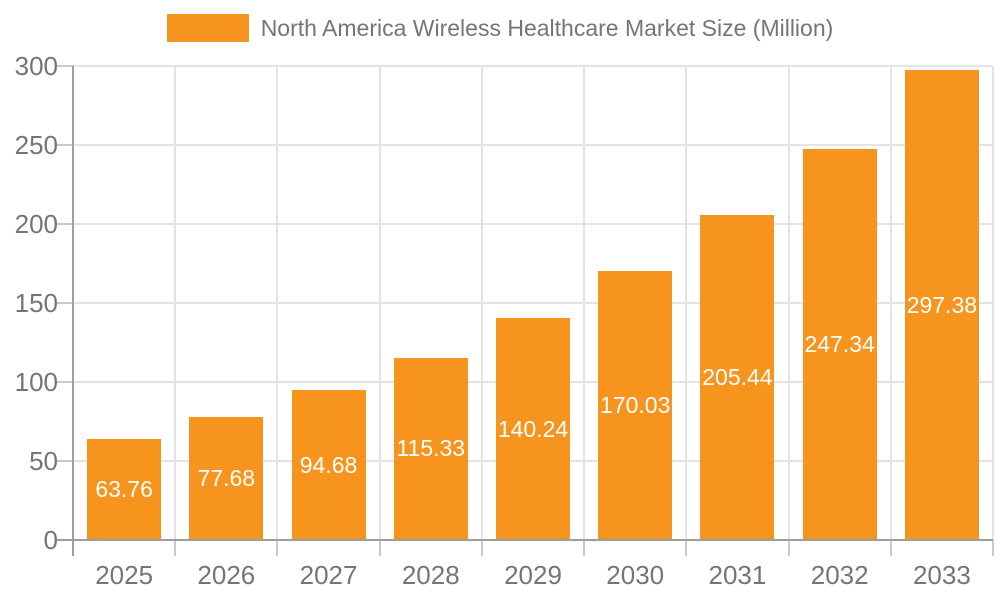 The height and width of the screenshot is (600, 1000). I want to click on bar-value-label: 297.38, so click(942, 304).